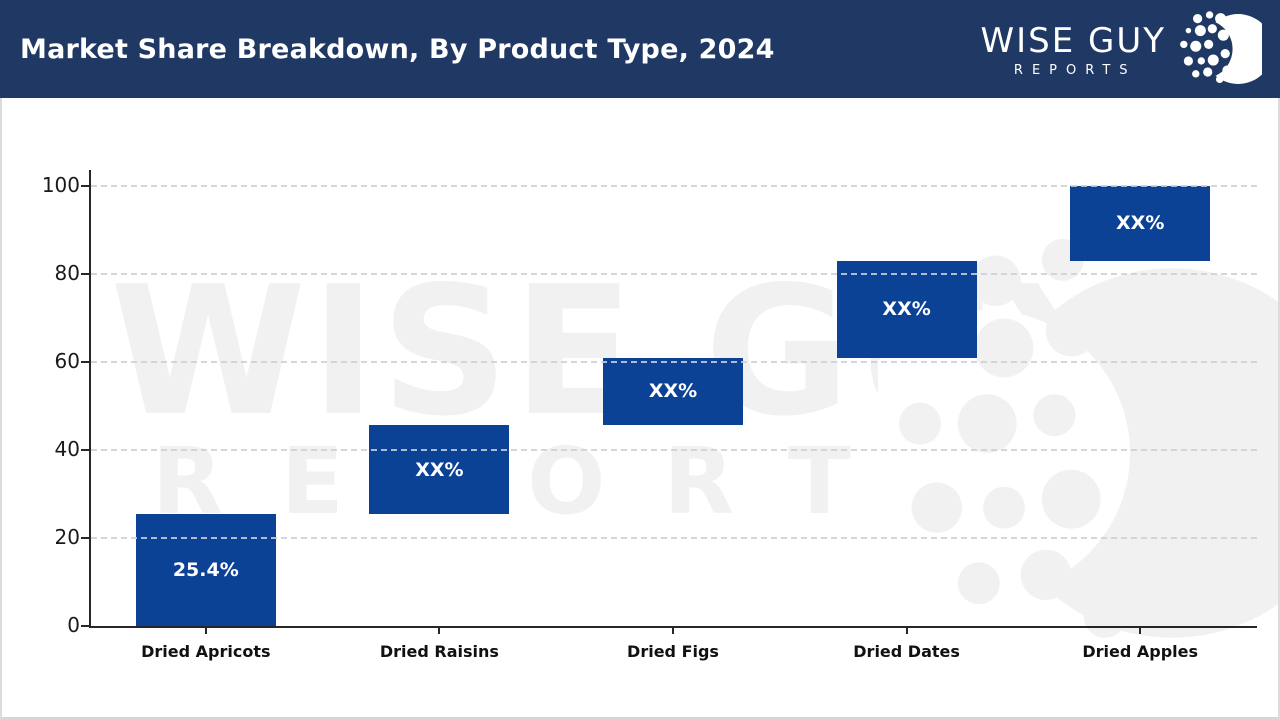  I want to click on x-axis-line, so click(673, 627).